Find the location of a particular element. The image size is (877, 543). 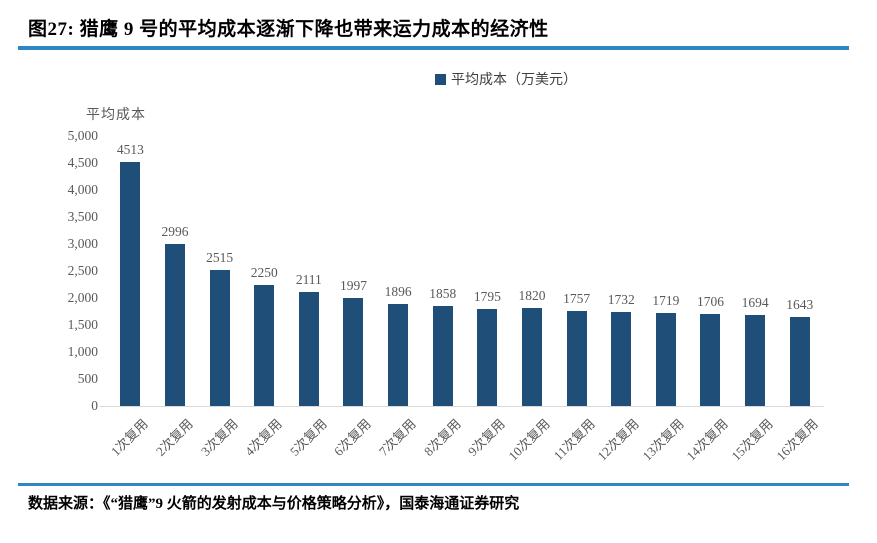

y-tick-label: 1,500 is located at coordinates (82, 324).